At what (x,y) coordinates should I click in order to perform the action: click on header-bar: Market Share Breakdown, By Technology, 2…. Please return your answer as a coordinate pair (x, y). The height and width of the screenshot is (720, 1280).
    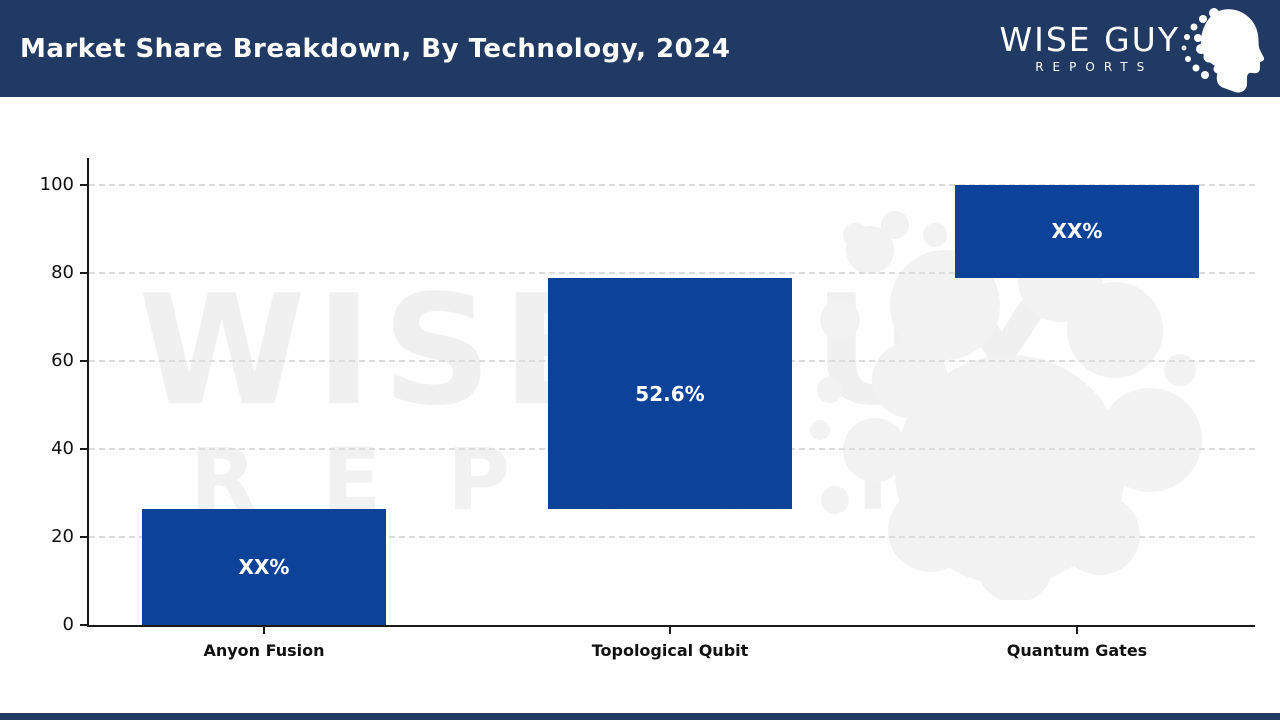
    Looking at the image, I should click on (640, 48).